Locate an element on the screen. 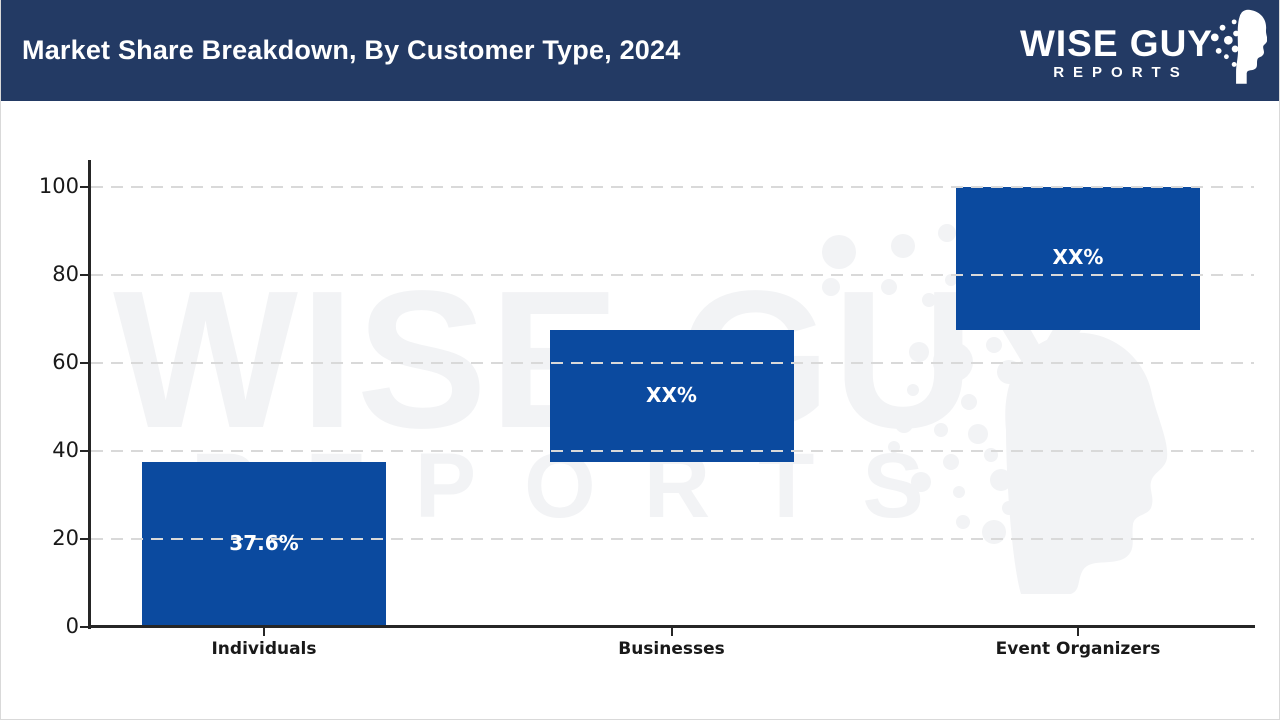 The height and width of the screenshot is (720, 1280). y-tick-label: 0 is located at coordinates (72, 626).